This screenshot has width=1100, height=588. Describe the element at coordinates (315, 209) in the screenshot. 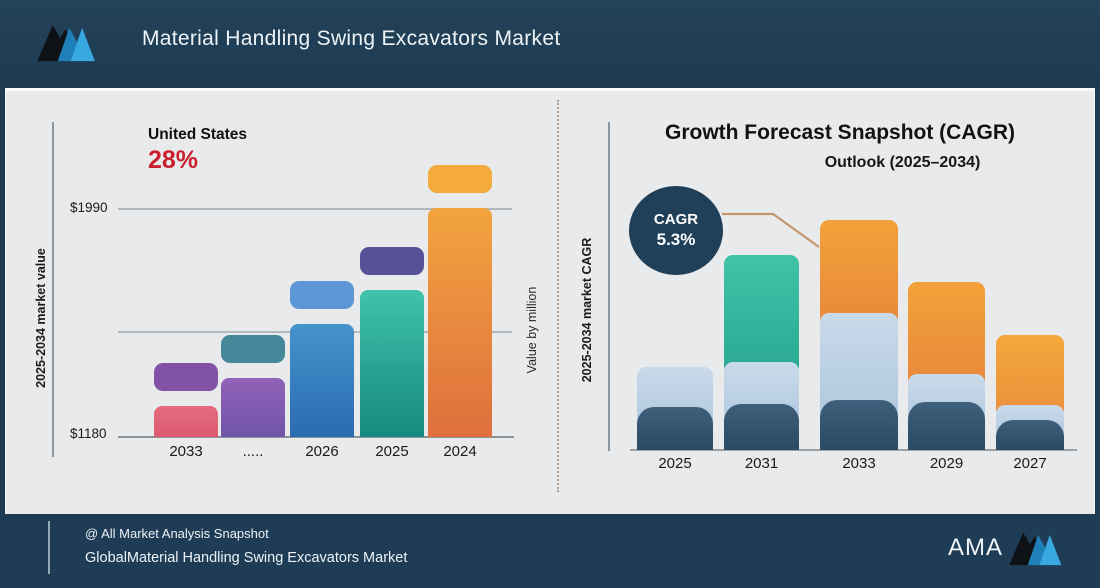

I see `left-gridline-top` at that location.